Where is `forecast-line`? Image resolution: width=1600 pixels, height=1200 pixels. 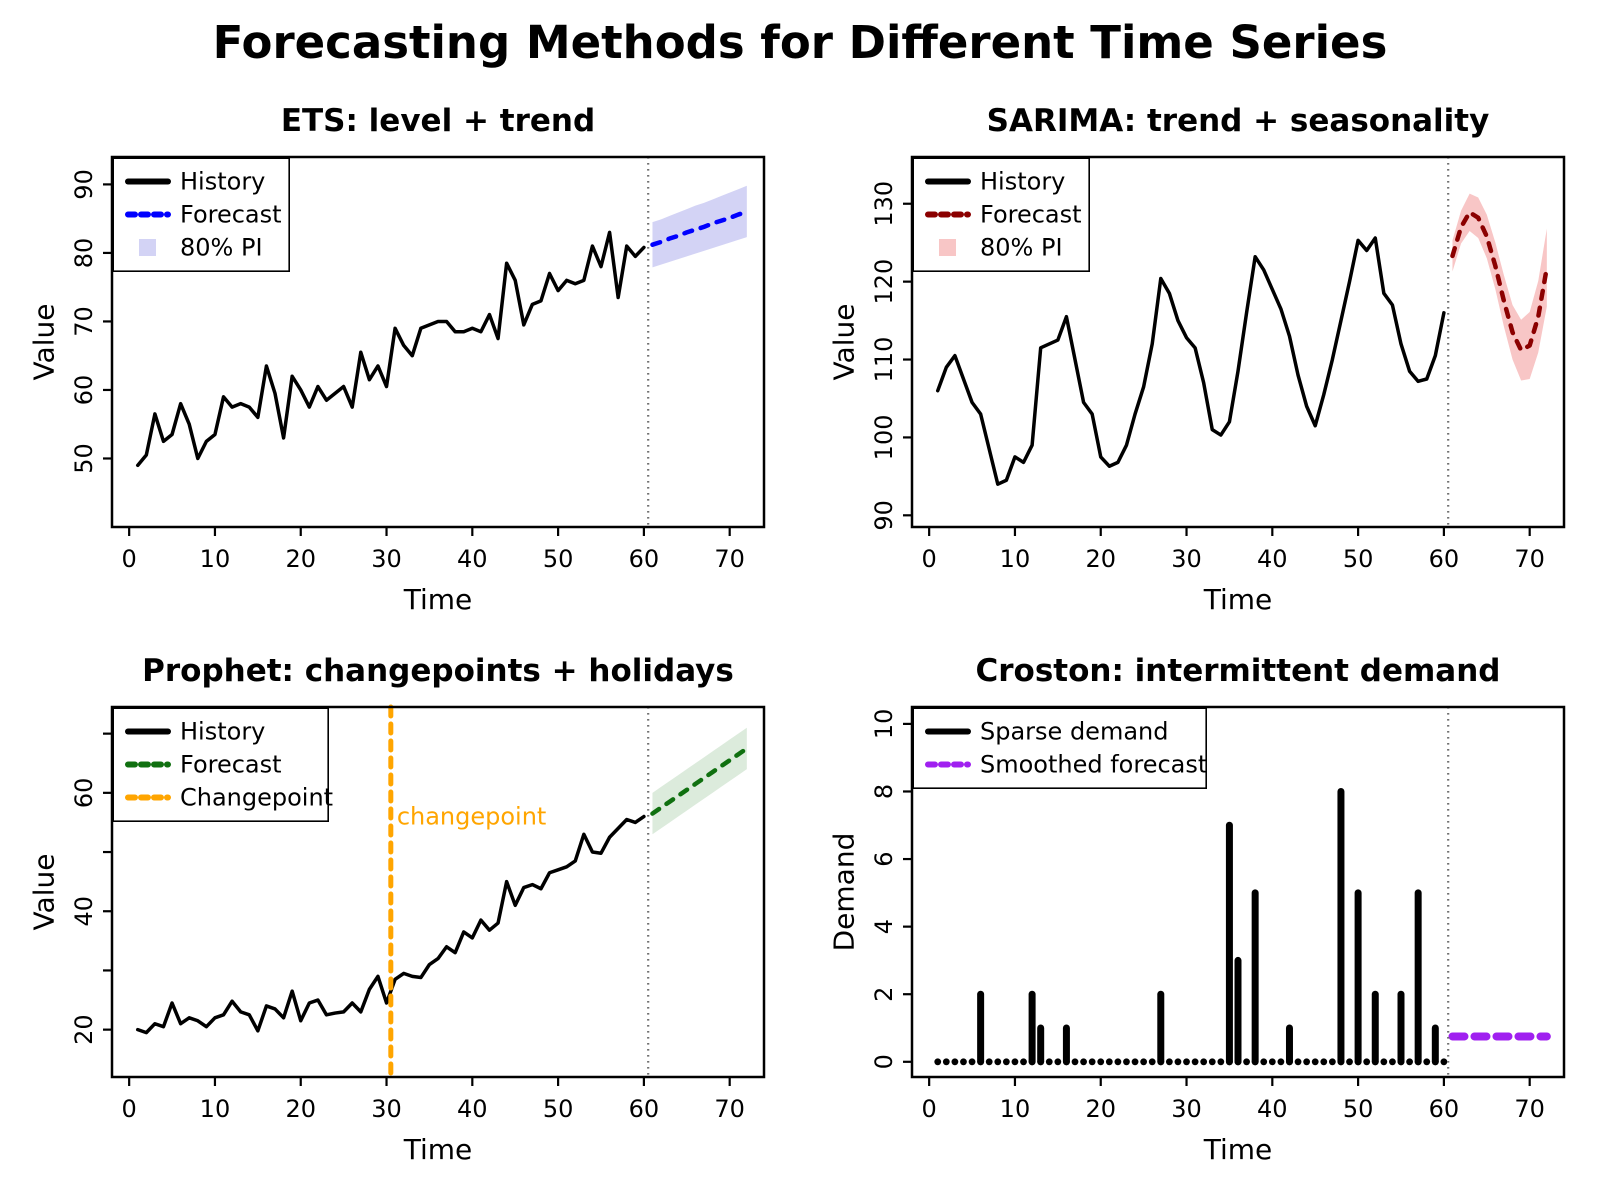
forecast-line is located at coordinates (700, 781).